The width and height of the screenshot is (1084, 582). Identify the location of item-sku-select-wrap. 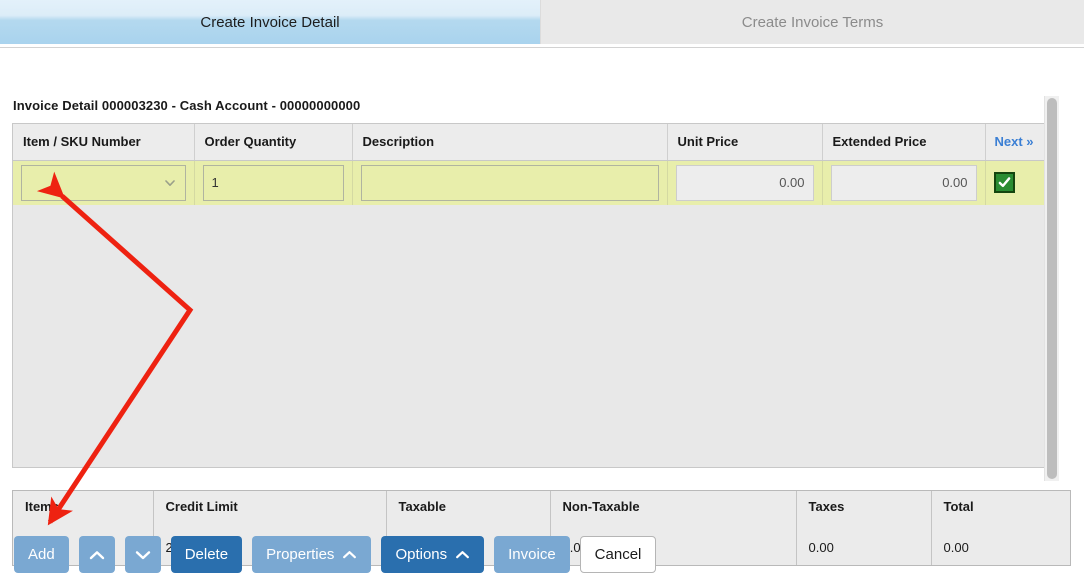
(103, 182).